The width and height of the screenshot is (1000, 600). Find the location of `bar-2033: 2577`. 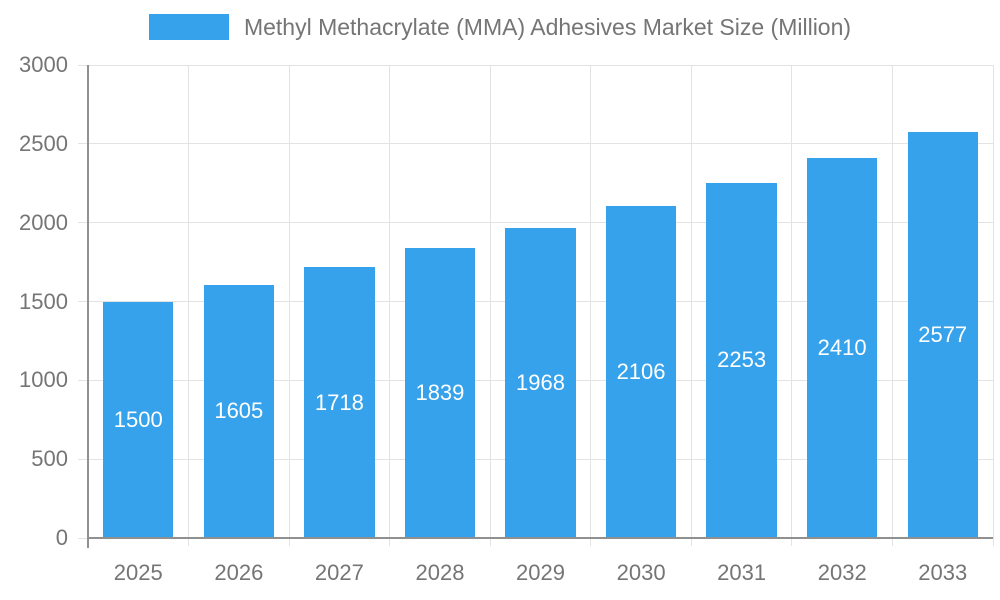

bar-2033: 2577 is located at coordinates (942, 334).